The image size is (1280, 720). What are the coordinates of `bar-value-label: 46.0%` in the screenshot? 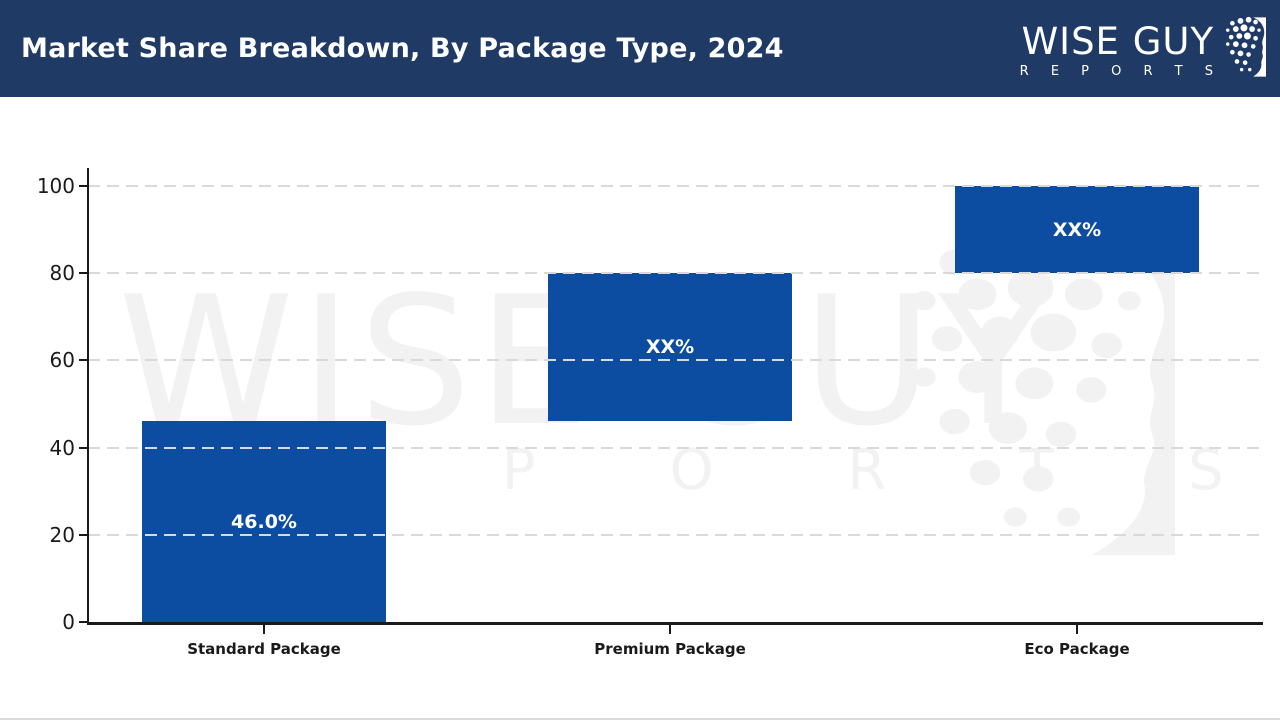 It's located at (264, 521).